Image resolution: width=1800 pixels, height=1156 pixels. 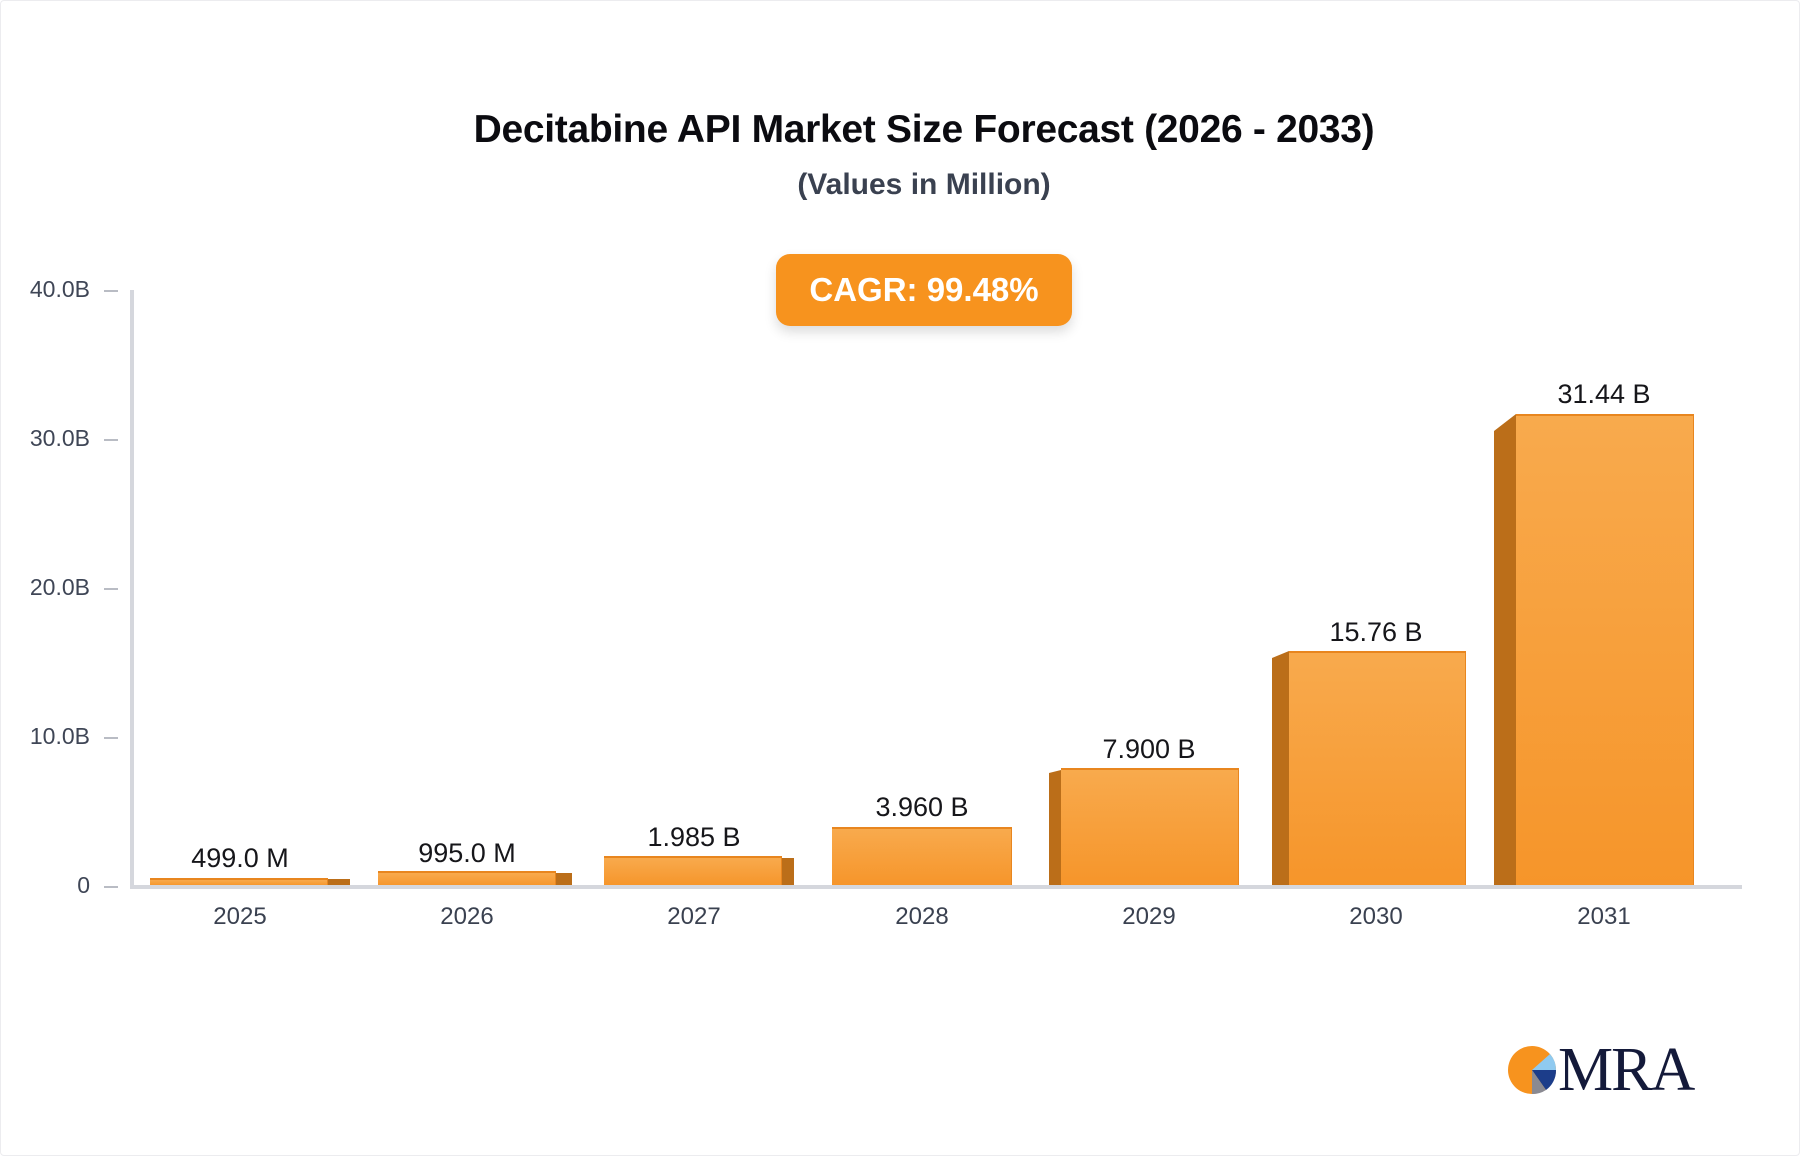 What do you see at coordinates (1532, 1070) in the screenshot?
I see `pie-logo-icon` at bounding box center [1532, 1070].